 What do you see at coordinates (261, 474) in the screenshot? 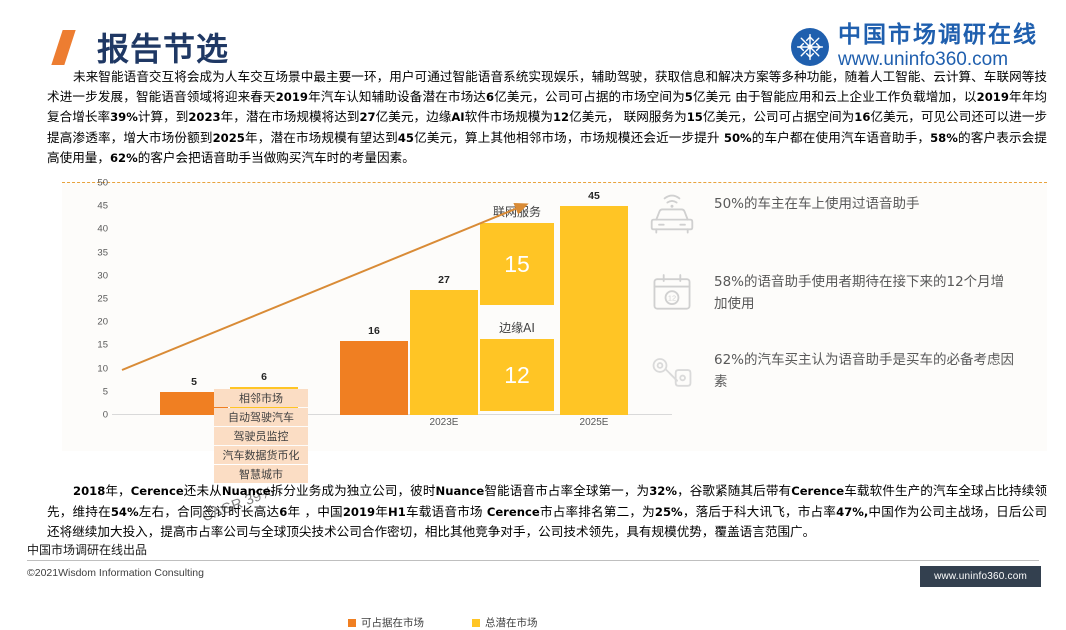
I see `adjacent-market-item: 智慧城市` at bounding box center [261, 474].